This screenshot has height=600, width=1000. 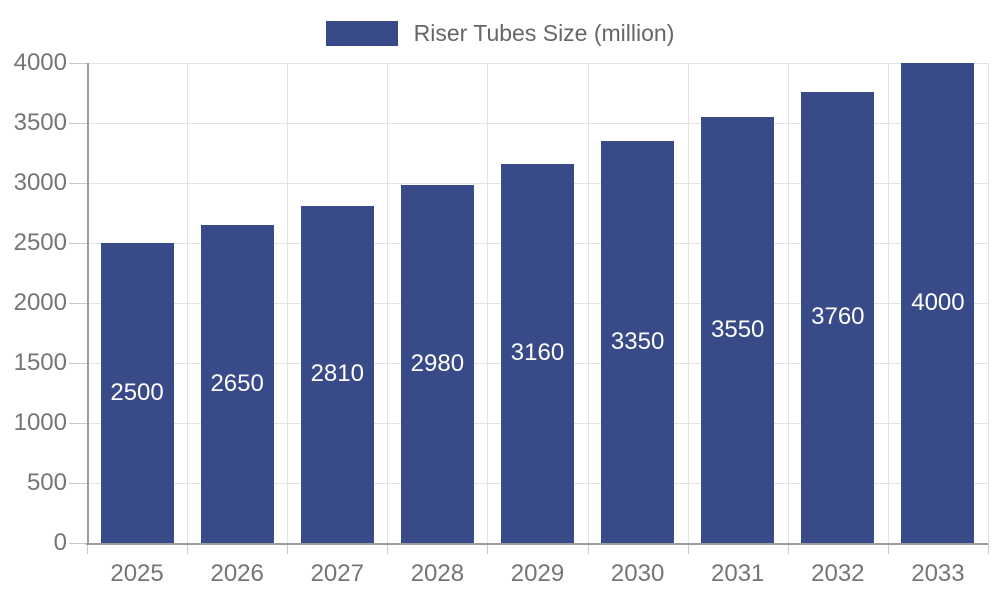 I want to click on x-axis-line, so click(x=537, y=544).